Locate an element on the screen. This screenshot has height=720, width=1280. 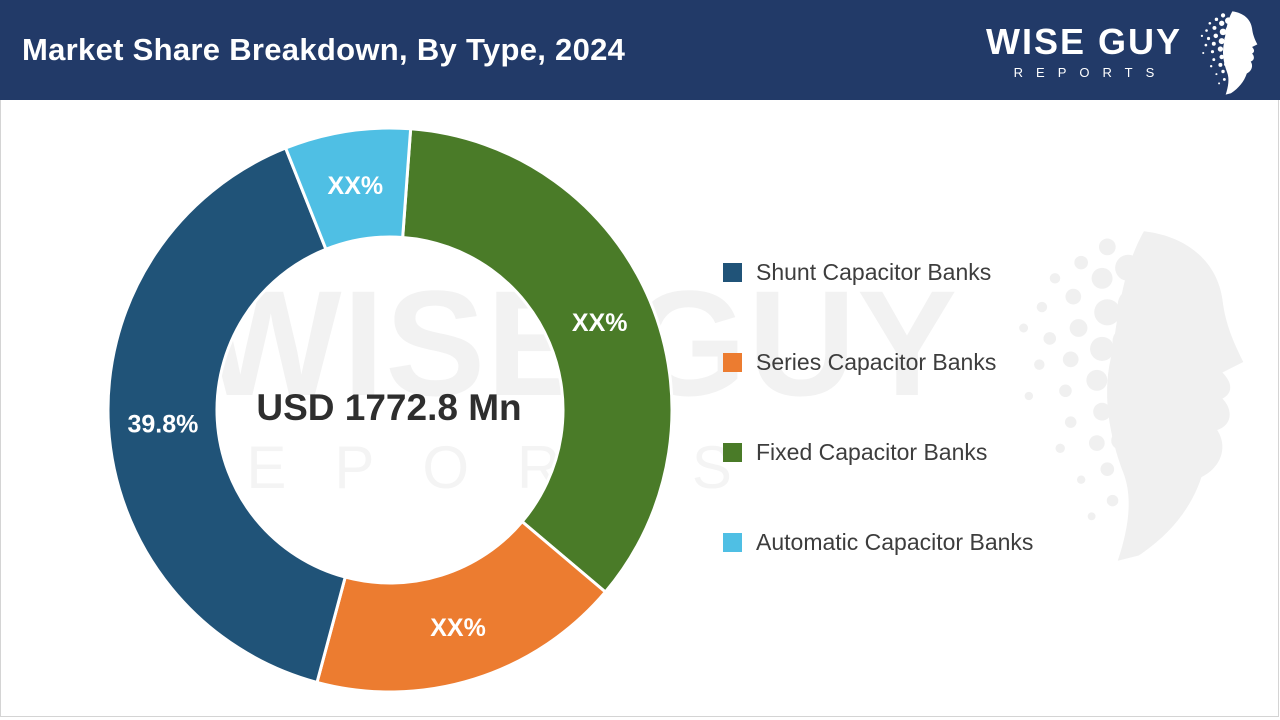
logo-head-icon is located at coordinates (1227, 53).